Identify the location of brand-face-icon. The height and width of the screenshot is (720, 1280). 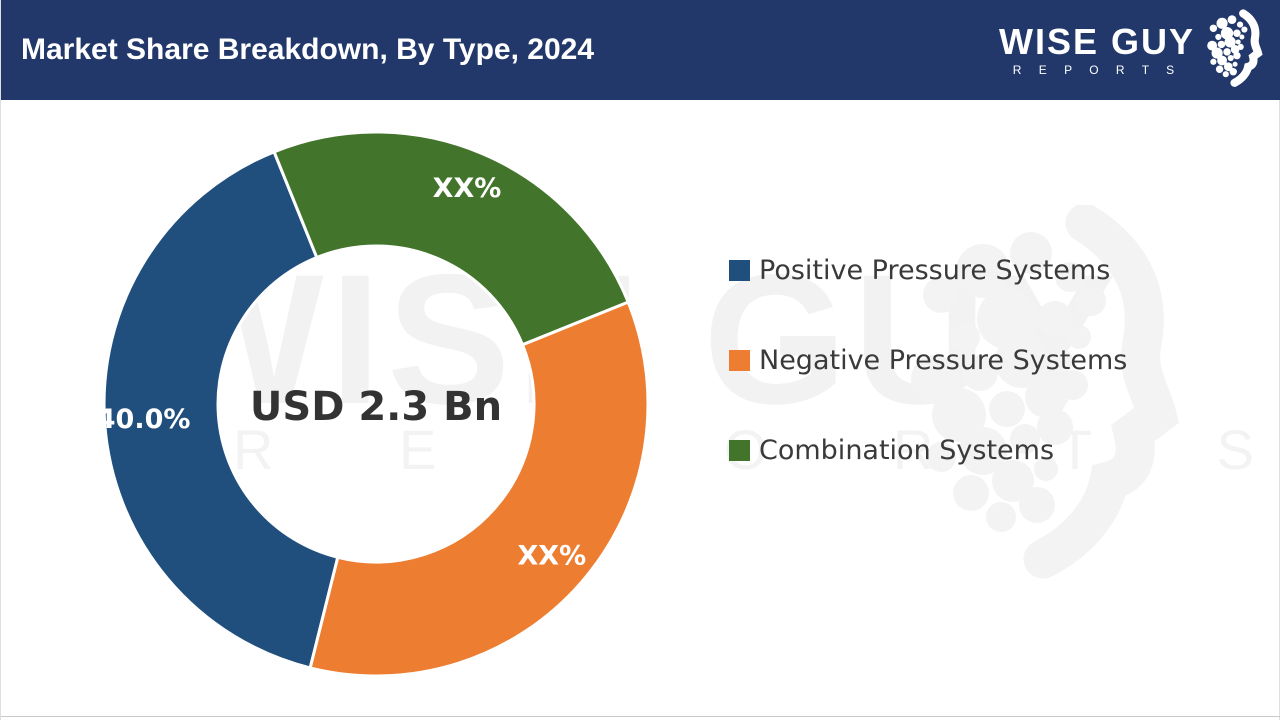
(1235, 48).